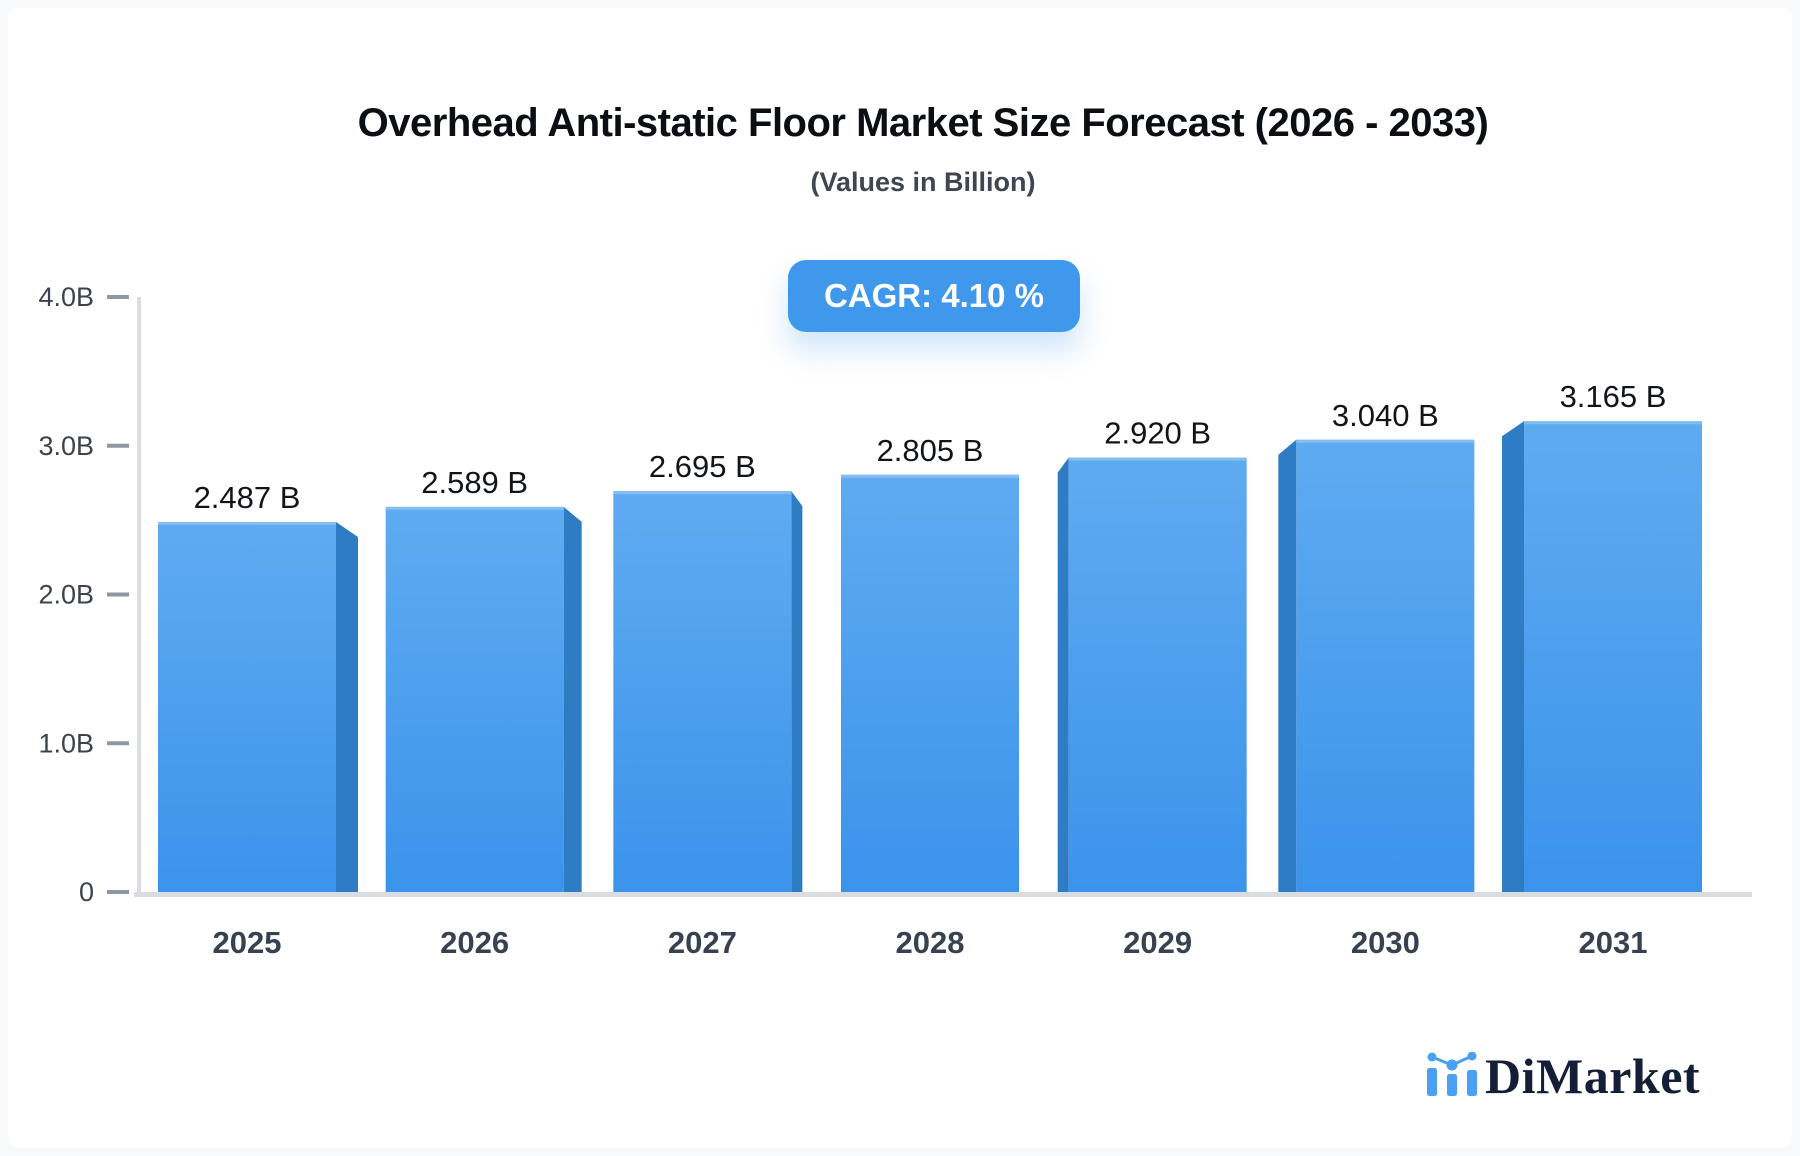 This screenshot has width=1800, height=1156. I want to click on chart-subtitle: (Values in Billion), so click(923, 182).